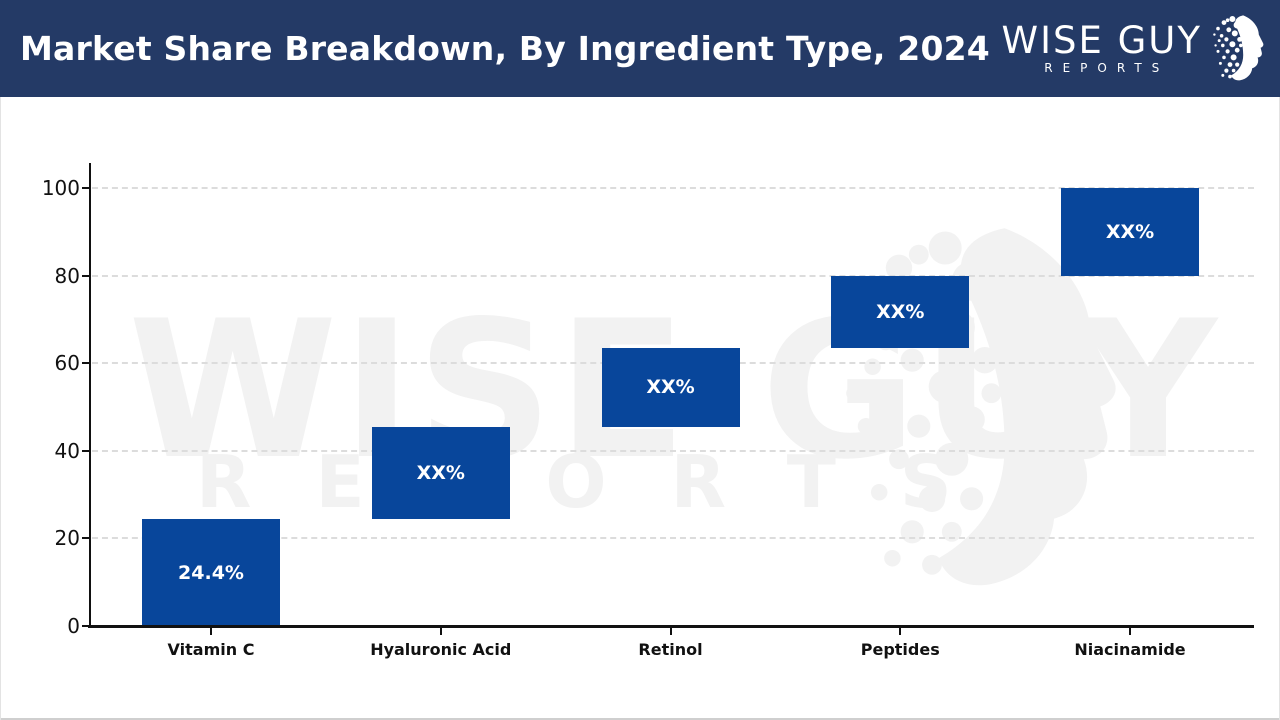 Image resolution: width=1280 pixels, height=720 pixels. Describe the element at coordinates (1130, 649) in the screenshot. I see `category-label: Niacinamide` at that location.